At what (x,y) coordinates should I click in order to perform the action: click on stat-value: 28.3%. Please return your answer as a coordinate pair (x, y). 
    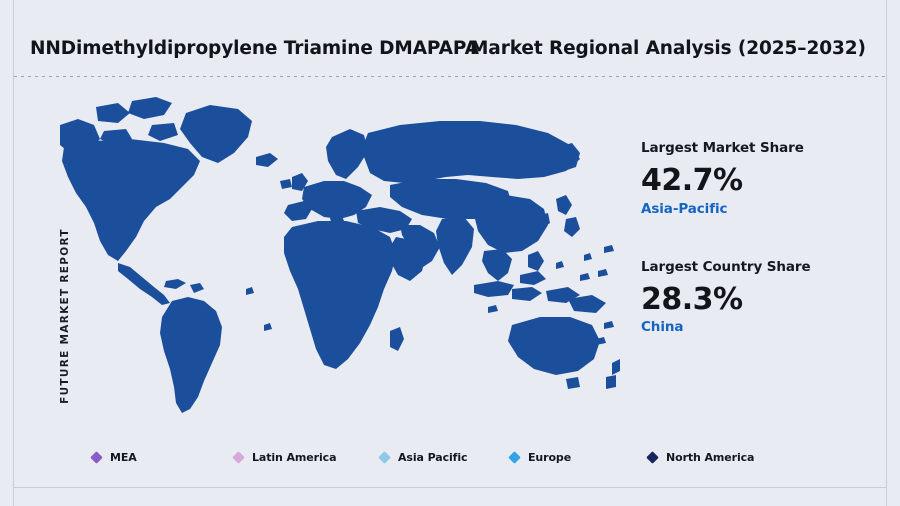
    Looking at the image, I should click on (692, 299).